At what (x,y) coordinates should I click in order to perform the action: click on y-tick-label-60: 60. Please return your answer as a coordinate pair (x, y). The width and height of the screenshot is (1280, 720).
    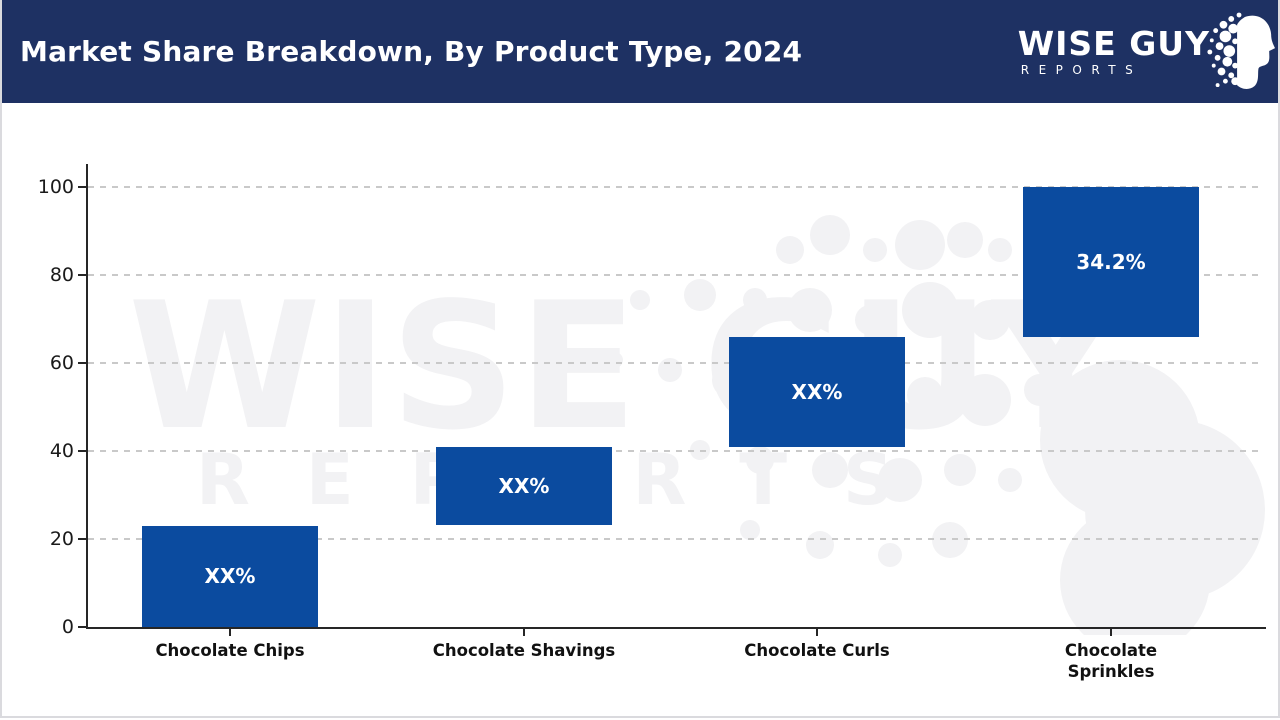
    Looking at the image, I should click on (61, 363).